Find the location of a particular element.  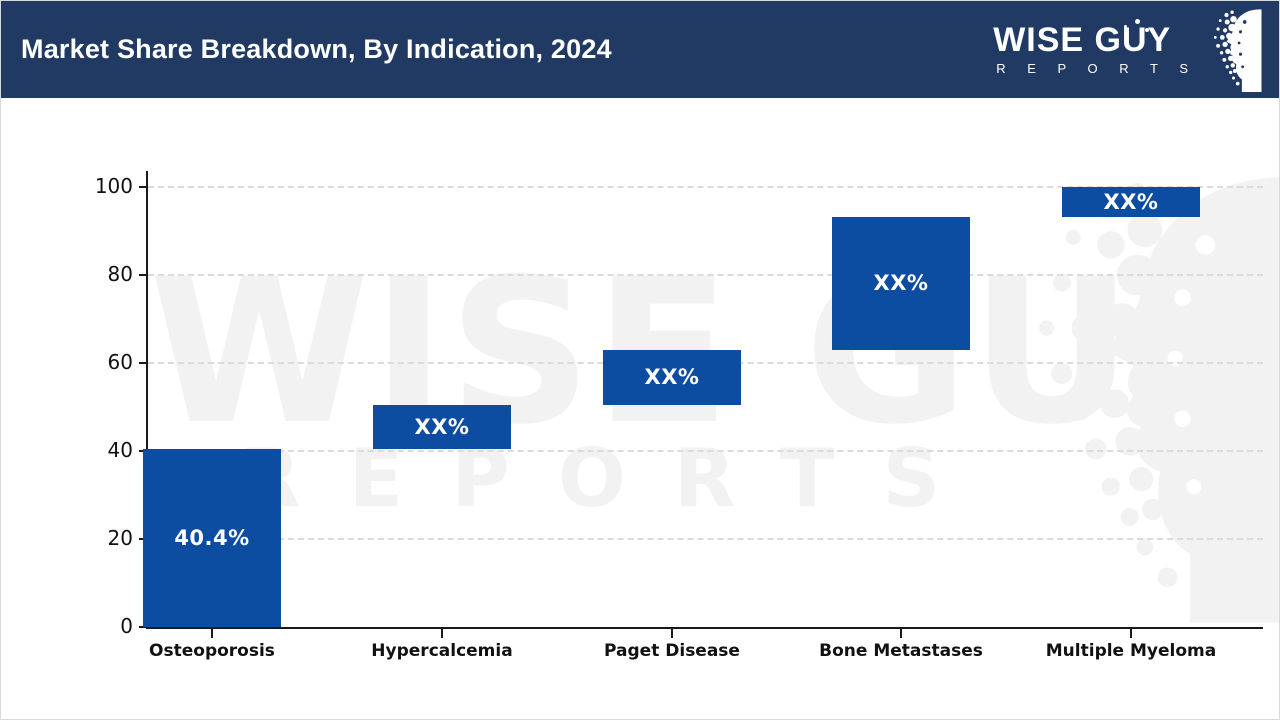

x-category-label: Hypercalcemia is located at coordinates (442, 651).